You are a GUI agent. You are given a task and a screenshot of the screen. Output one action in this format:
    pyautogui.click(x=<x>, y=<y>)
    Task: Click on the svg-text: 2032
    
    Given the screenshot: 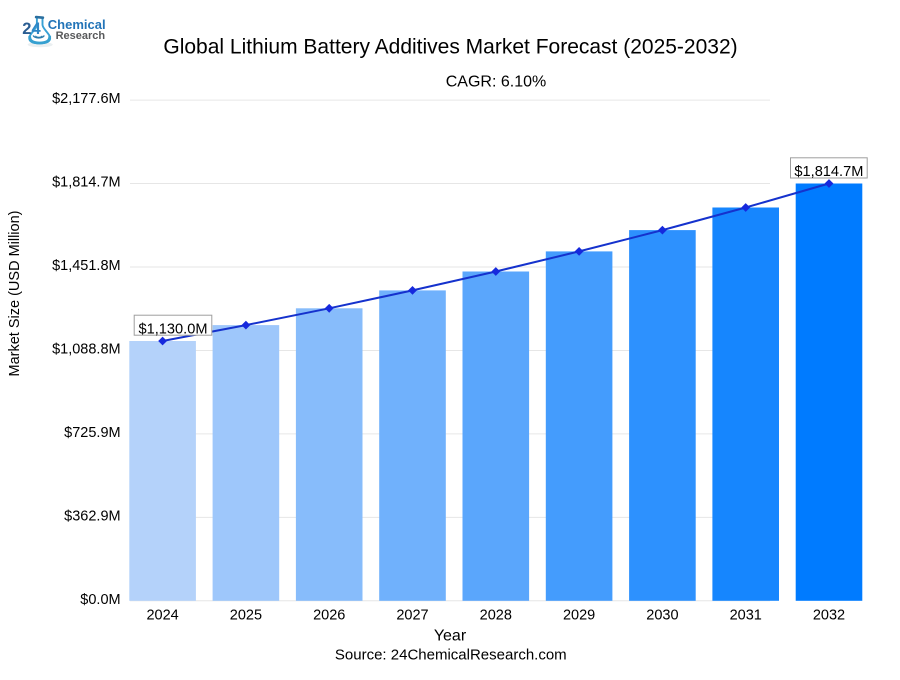 What is the action you would take?
    pyautogui.click(x=829, y=616)
    